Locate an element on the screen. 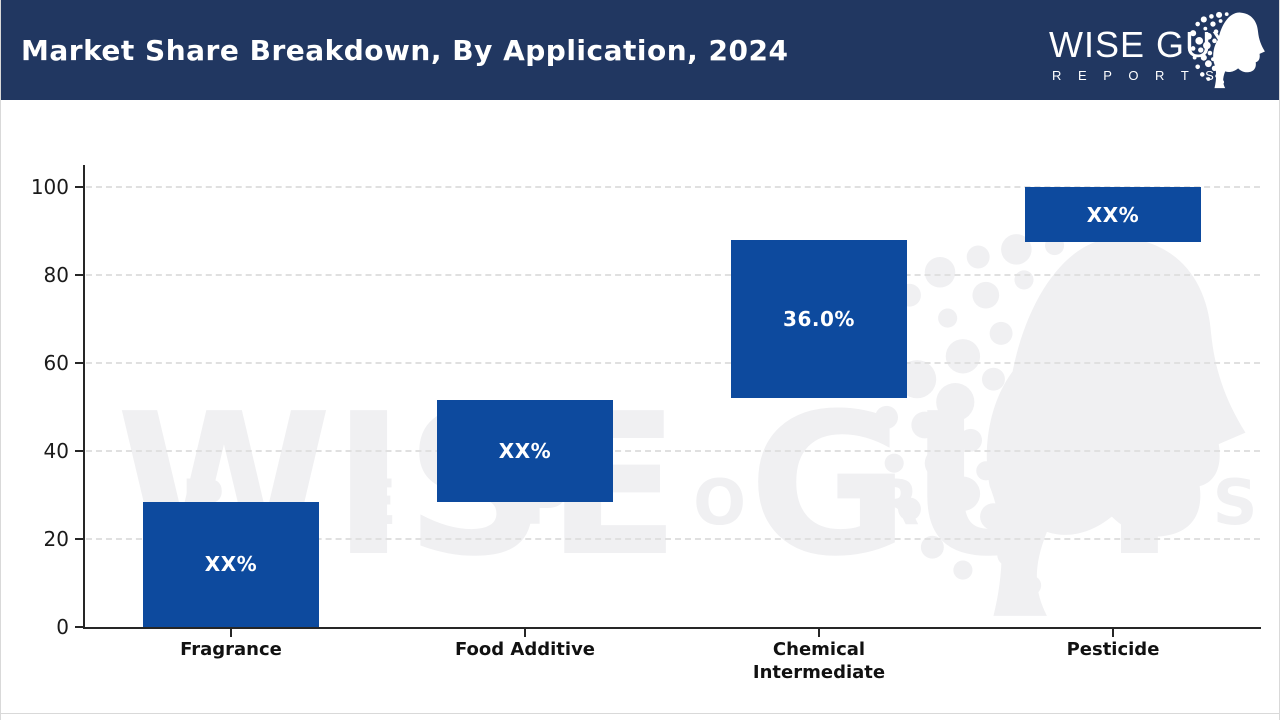 The image size is (1280, 720). y-tick-label: 0 is located at coordinates (62, 627).